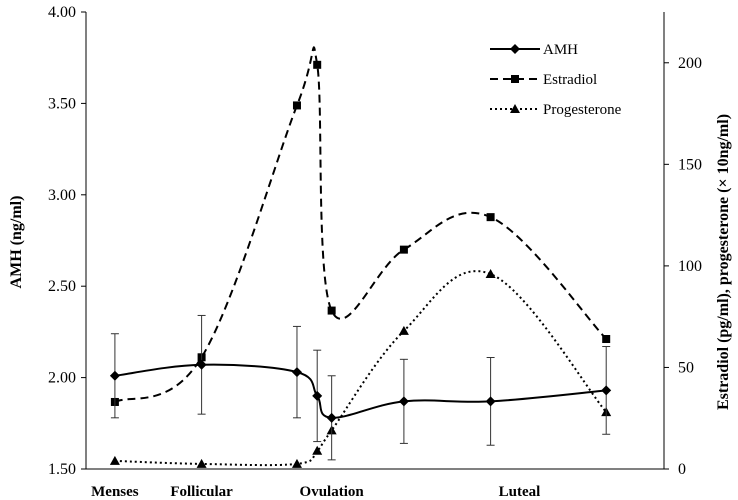  I want to click on legend-label-progesterone: Progesterone, so click(582, 110).